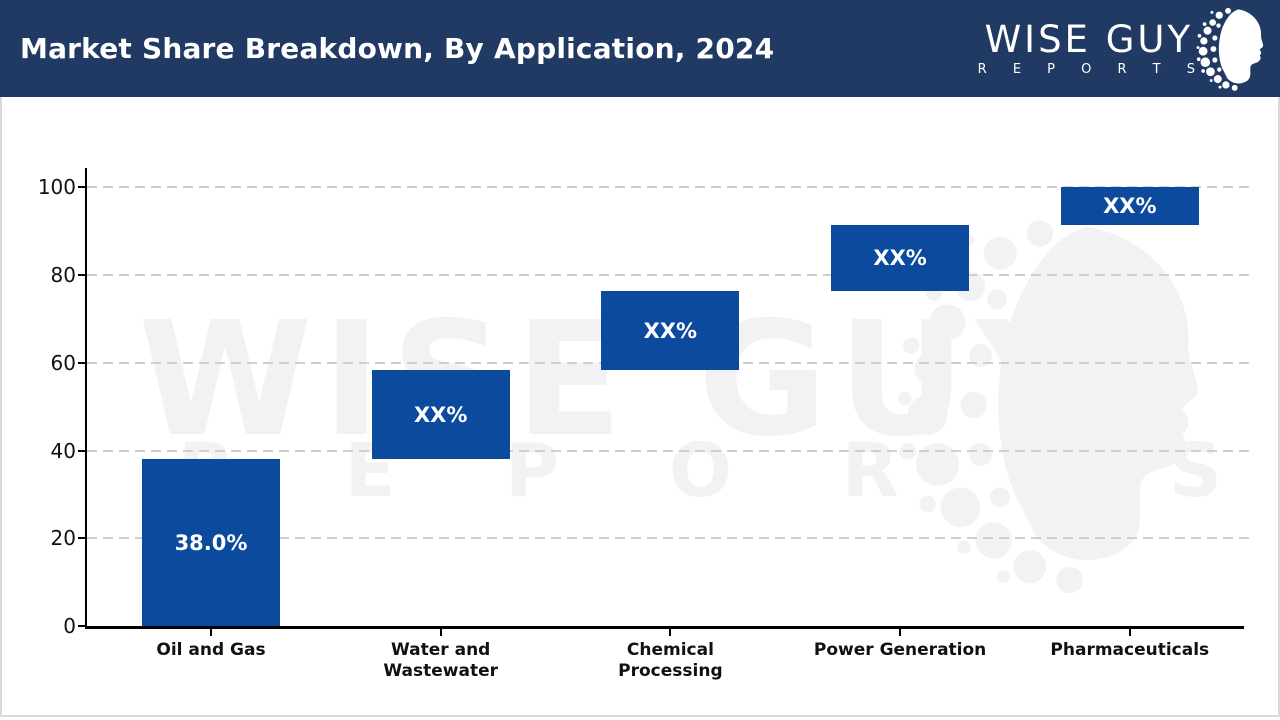 The width and height of the screenshot is (1280, 720). I want to click on bar: 38.0%, so click(211, 542).